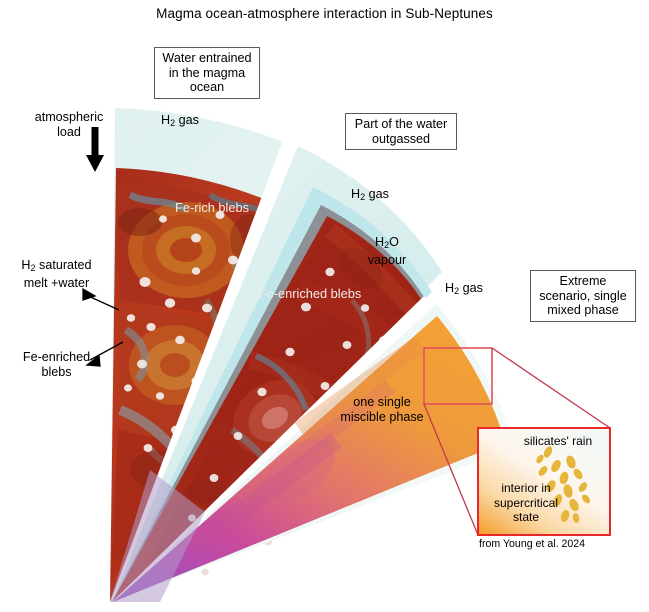 This screenshot has width=649, height=612. Describe the element at coordinates (33, 268) in the screenshot. I see `h2-saturated-sub: 2` at that location.